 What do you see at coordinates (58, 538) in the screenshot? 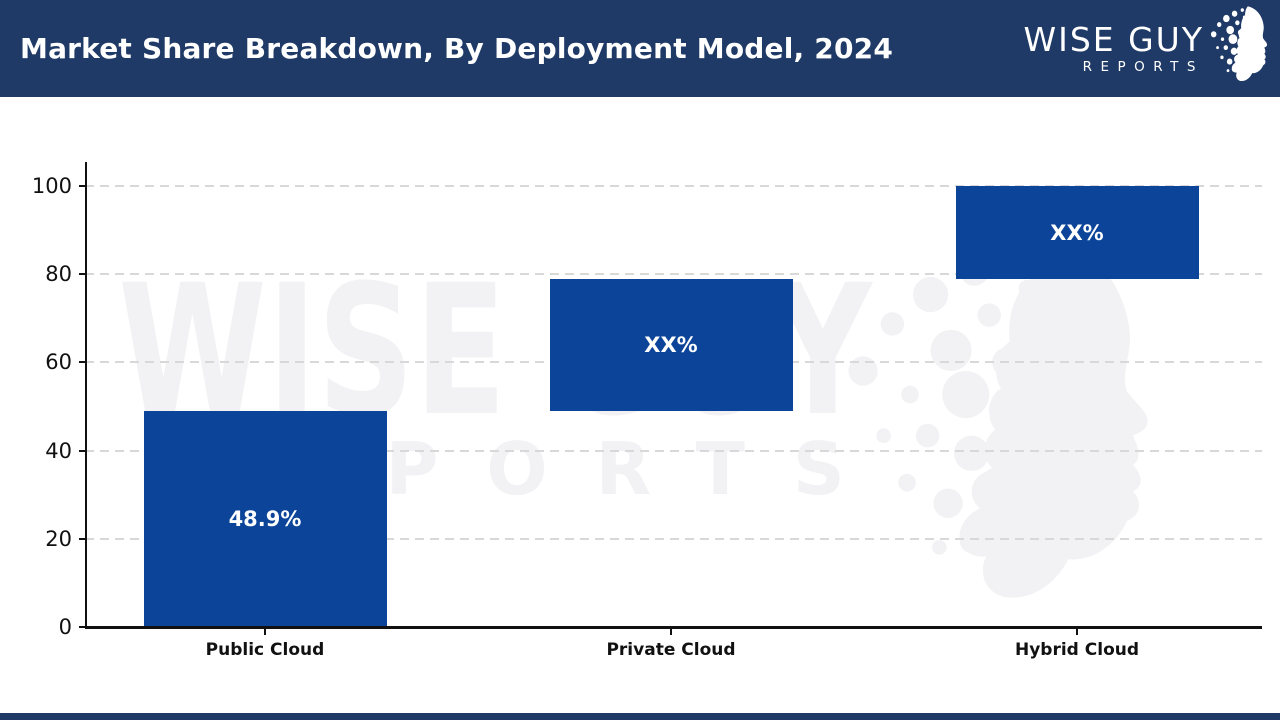
I see `y-tick-label: 20` at bounding box center [58, 538].